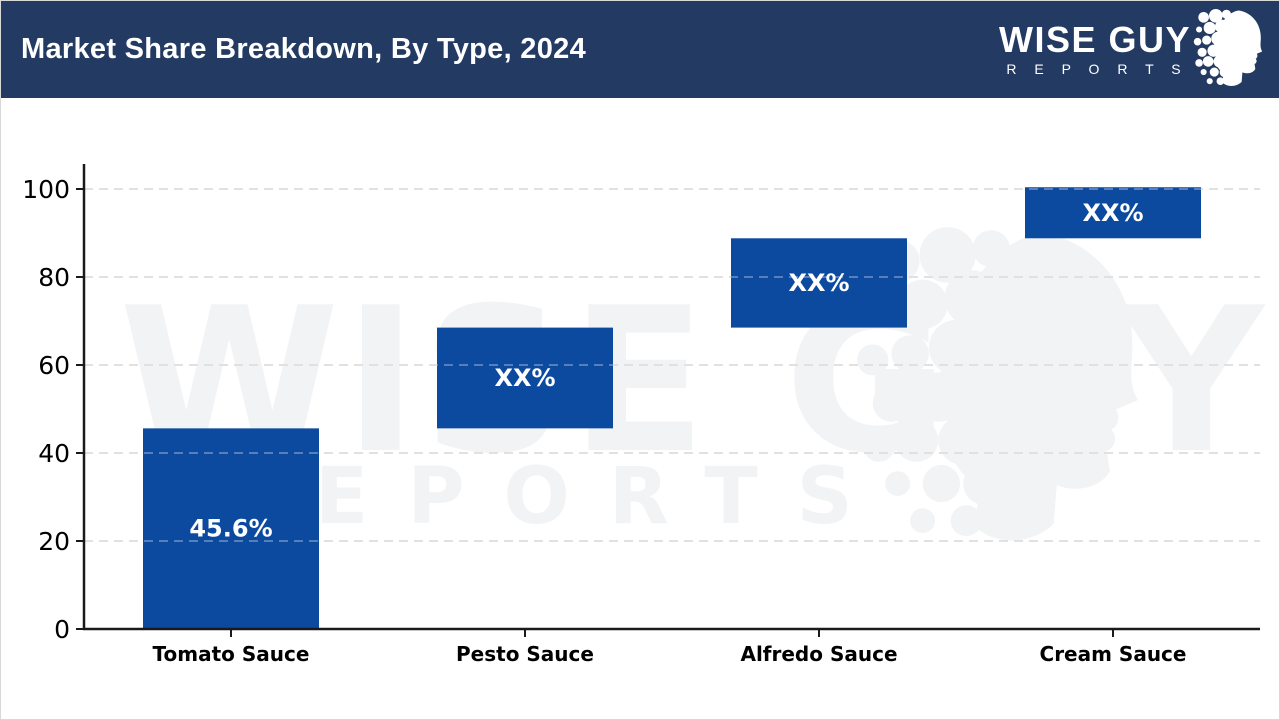  What do you see at coordinates (818, 654) in the screenshot?
I see `x-tick-label: Alfredo Sauce` at bounding box center [818, 654].